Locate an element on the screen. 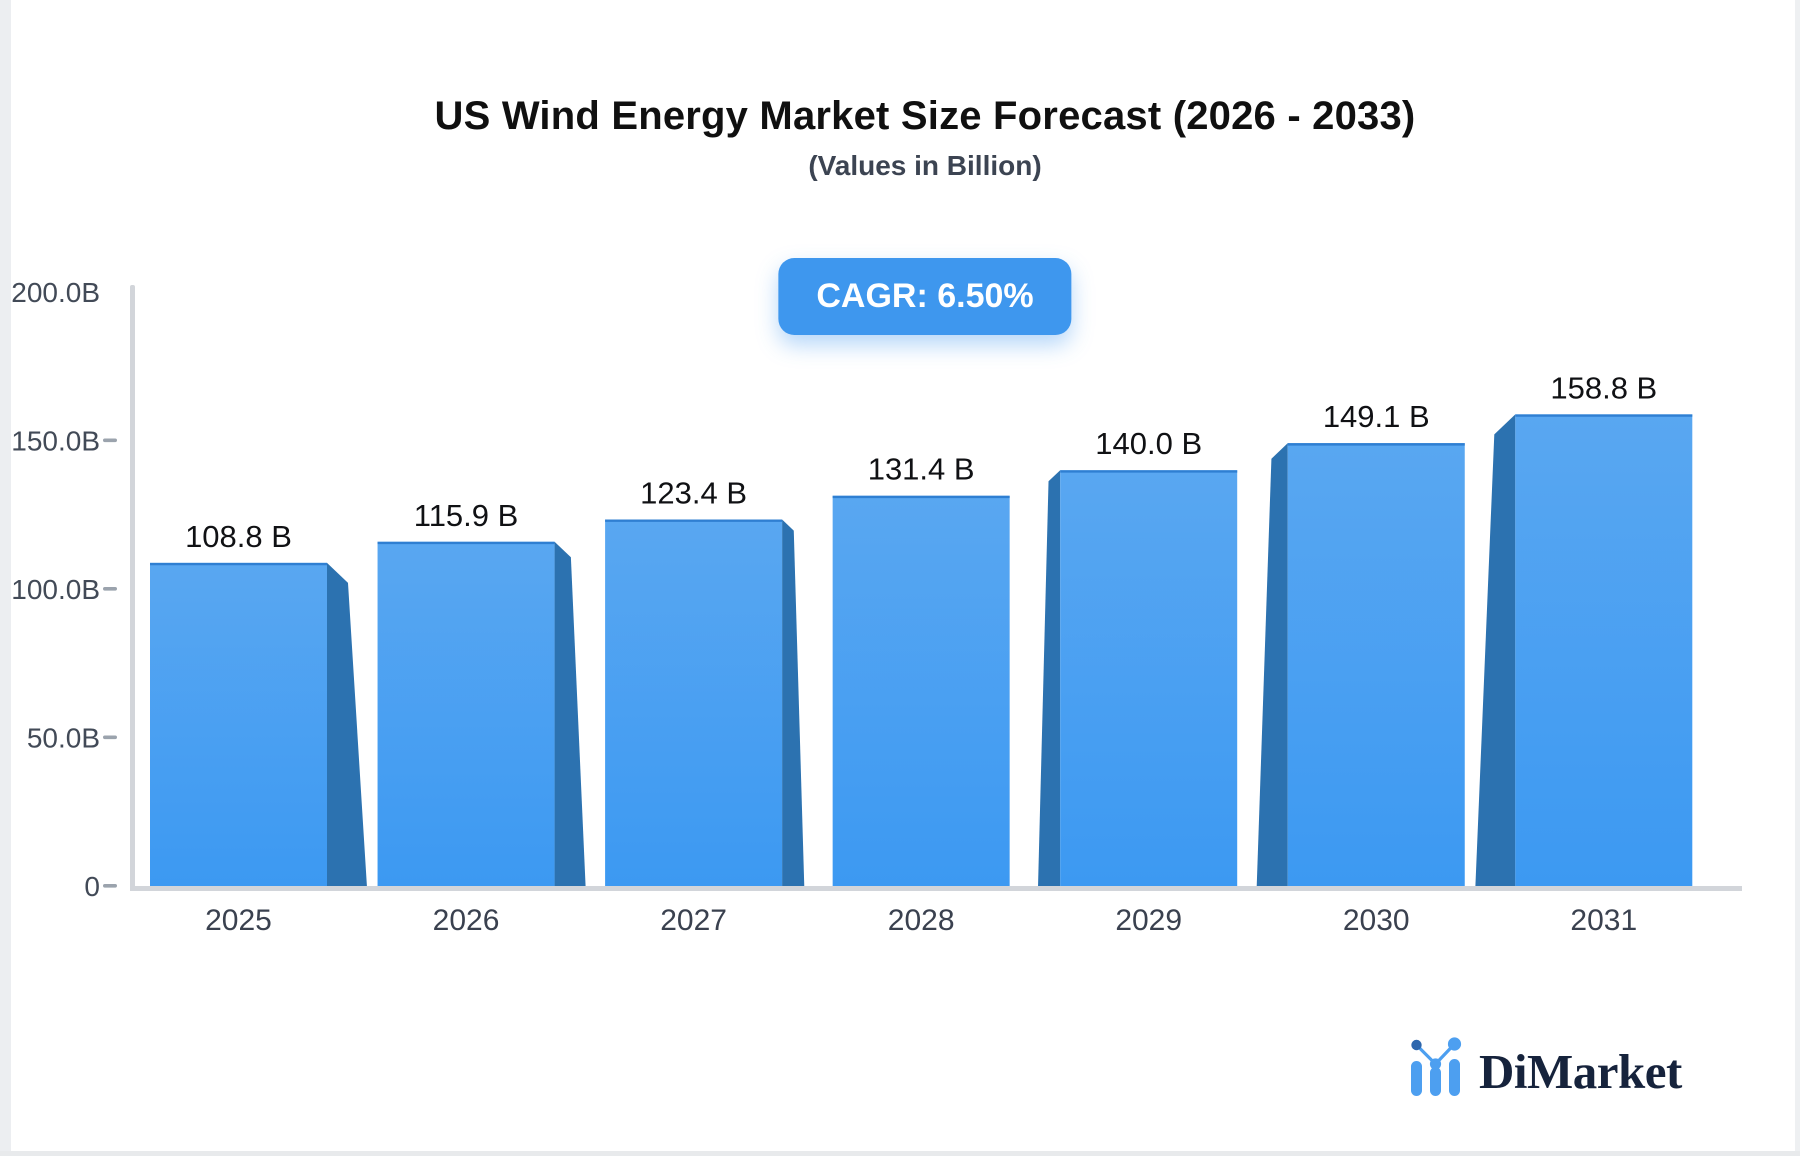 The width and height of the screenshot is (1800, 1156). window-edge-left is located at coordinates (5, 578).